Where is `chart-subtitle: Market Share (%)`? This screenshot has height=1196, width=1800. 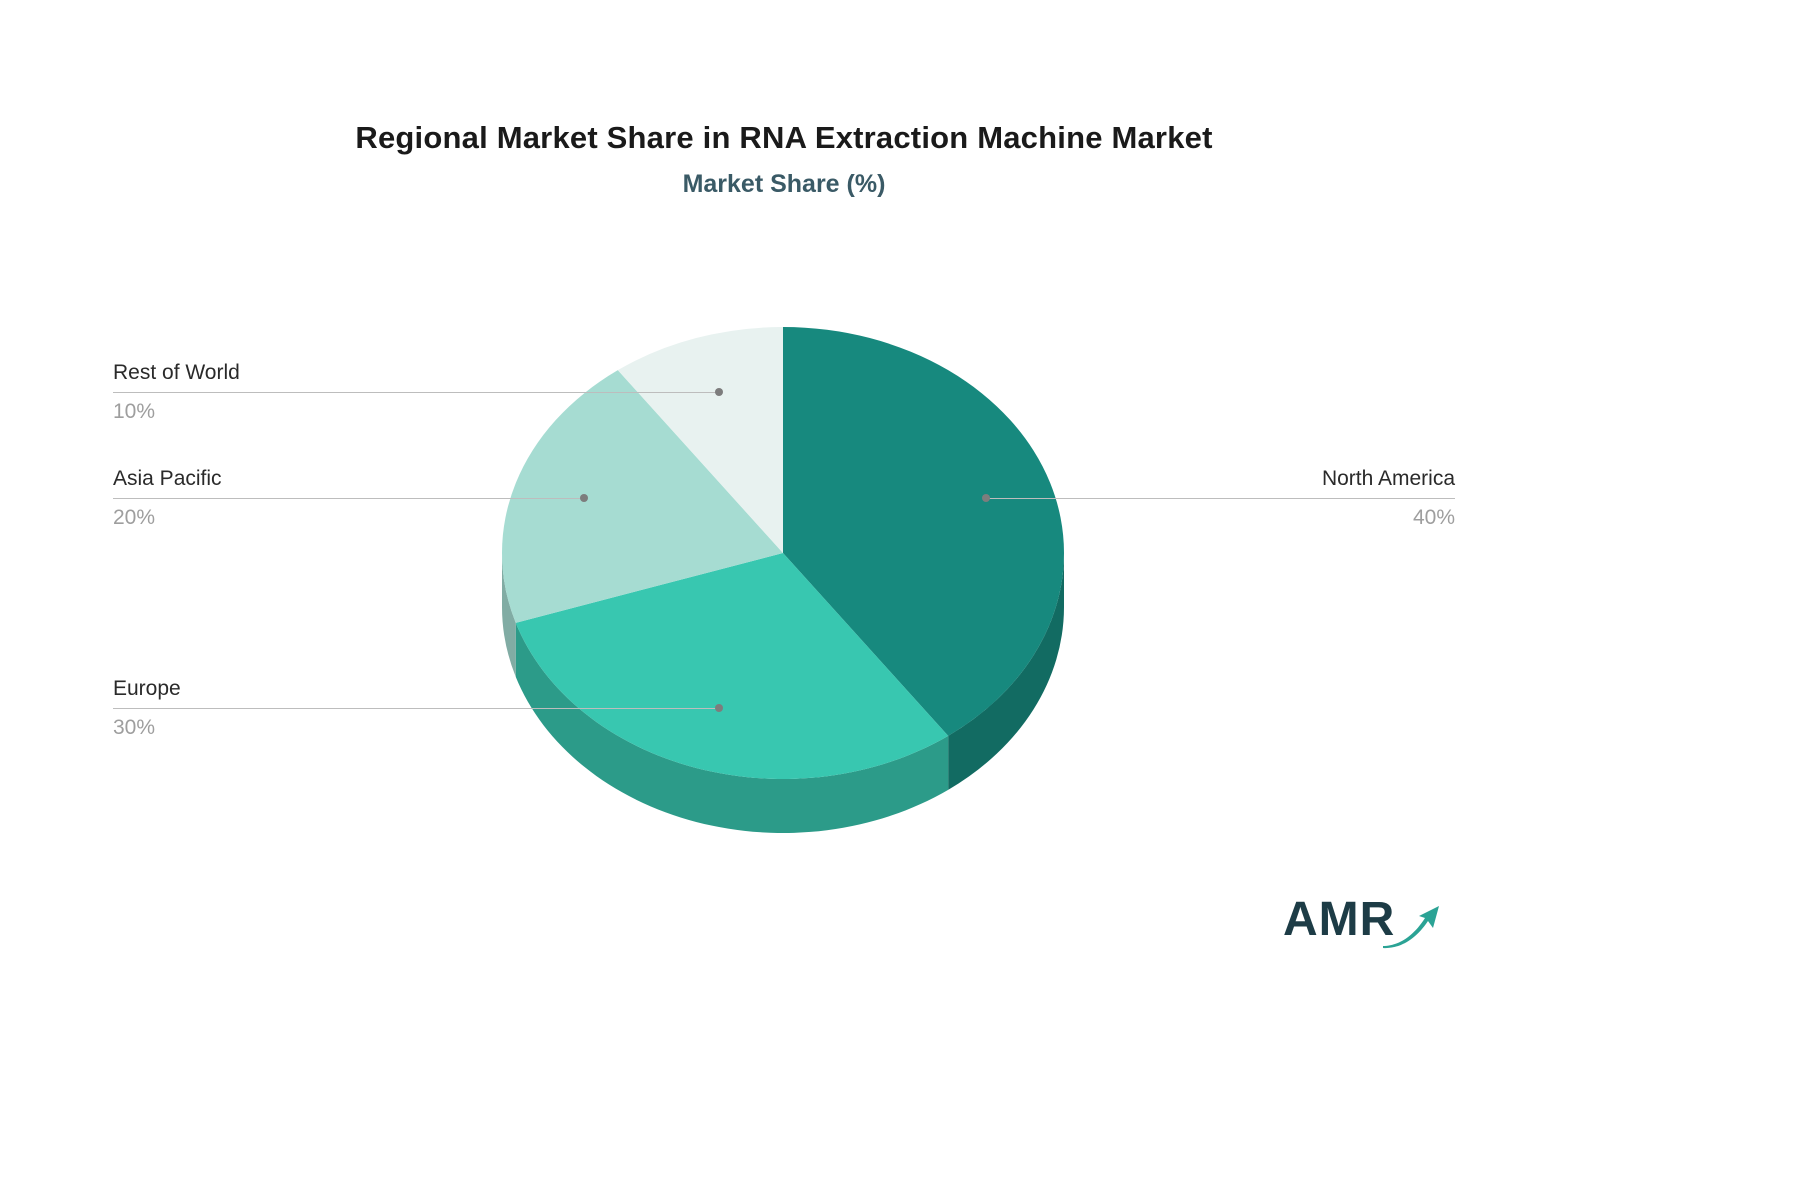
chart-subtitle: Market Share (%) is located at coordinates (784, 184).